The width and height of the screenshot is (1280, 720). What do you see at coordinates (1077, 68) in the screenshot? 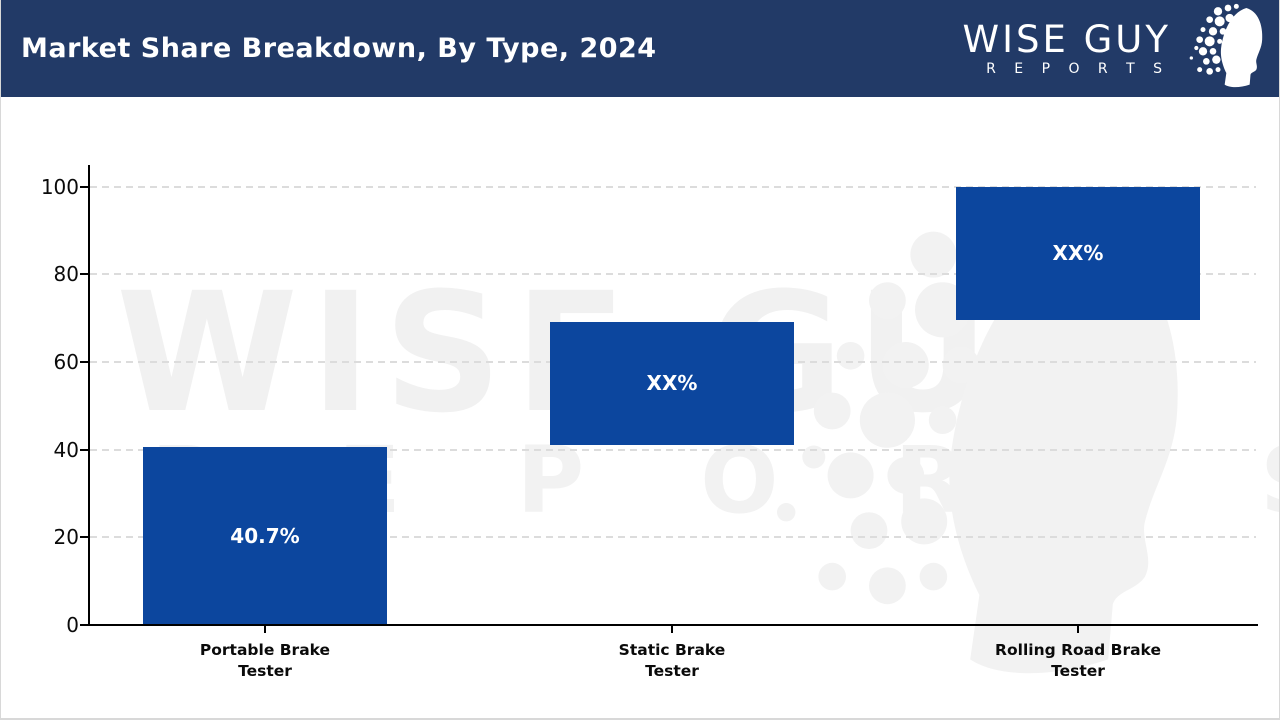
I see `logo-sub-text: R E P O R T S` at bounding box center [1077, 68].